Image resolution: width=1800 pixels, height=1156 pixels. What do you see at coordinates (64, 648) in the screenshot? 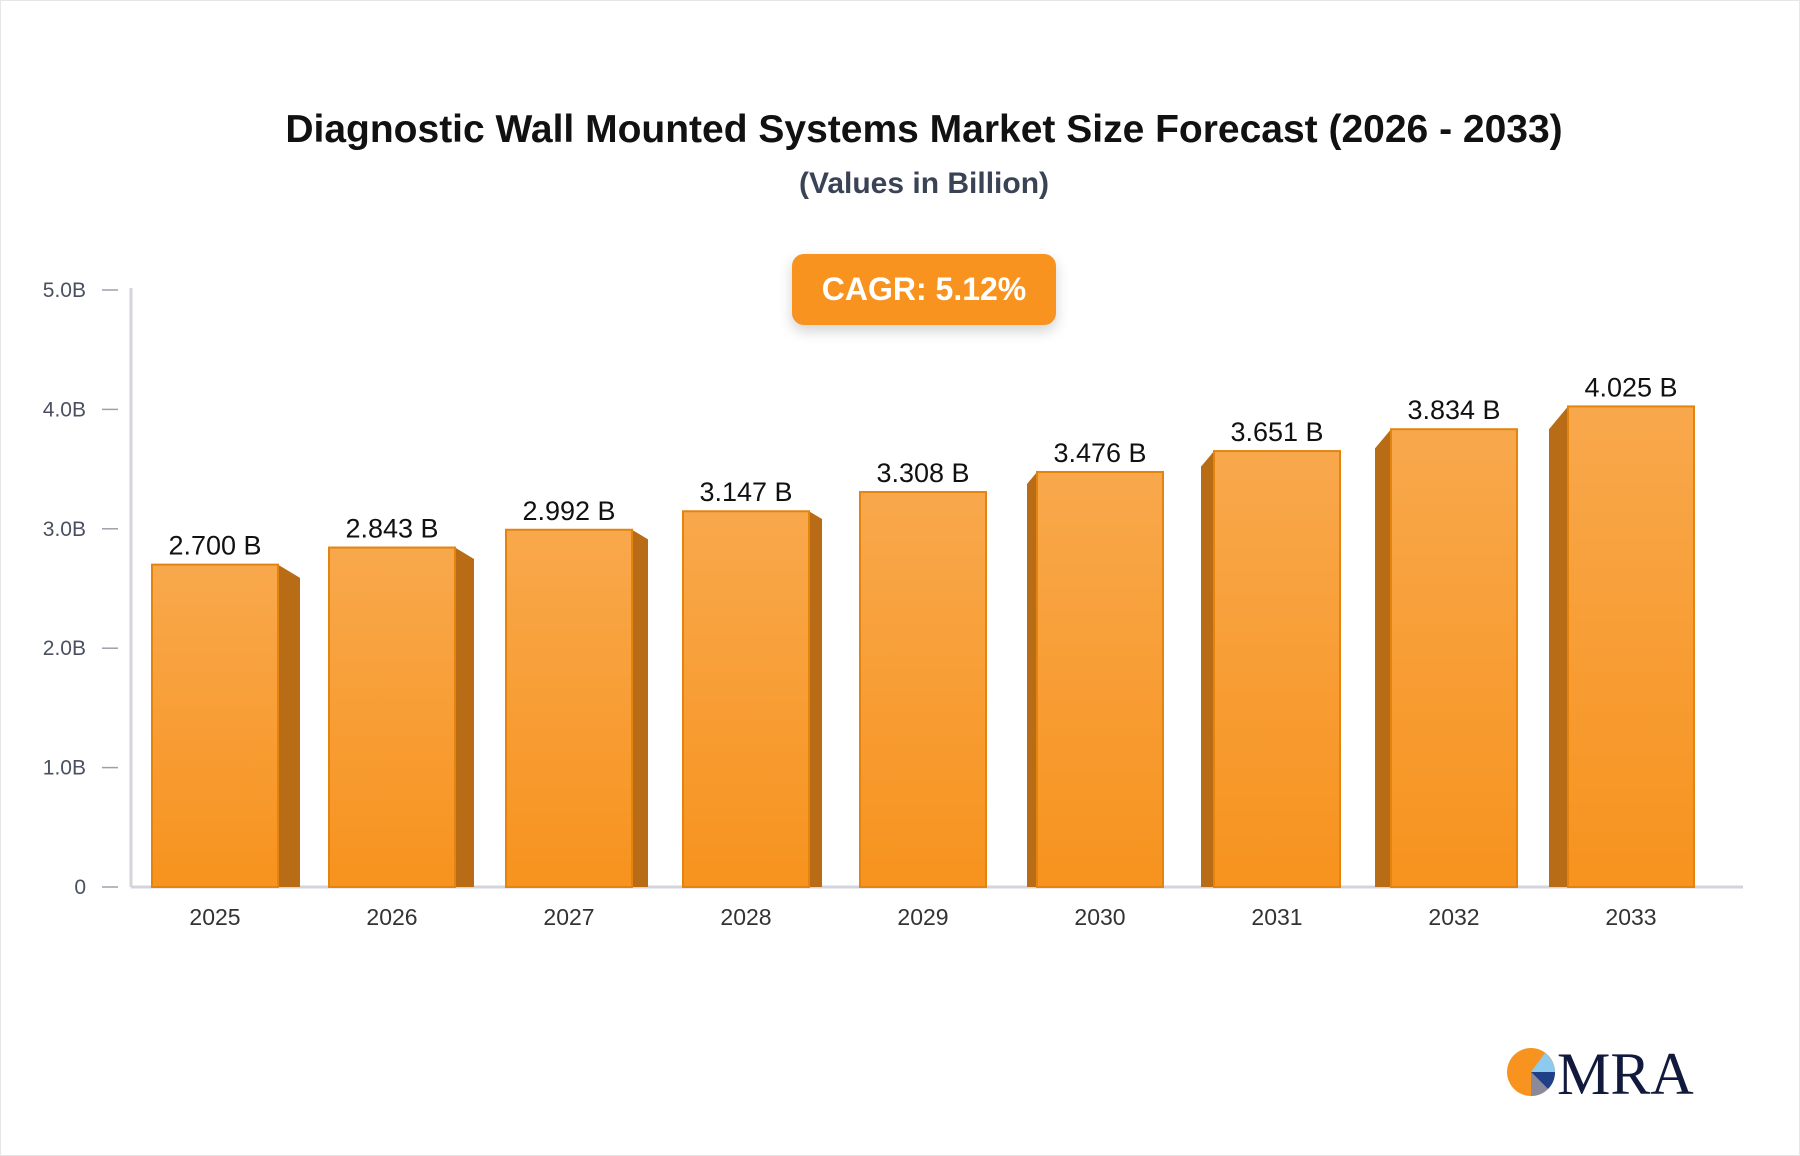
I see `y-tick-label: 2.0B` at bounding box center [64, 648].